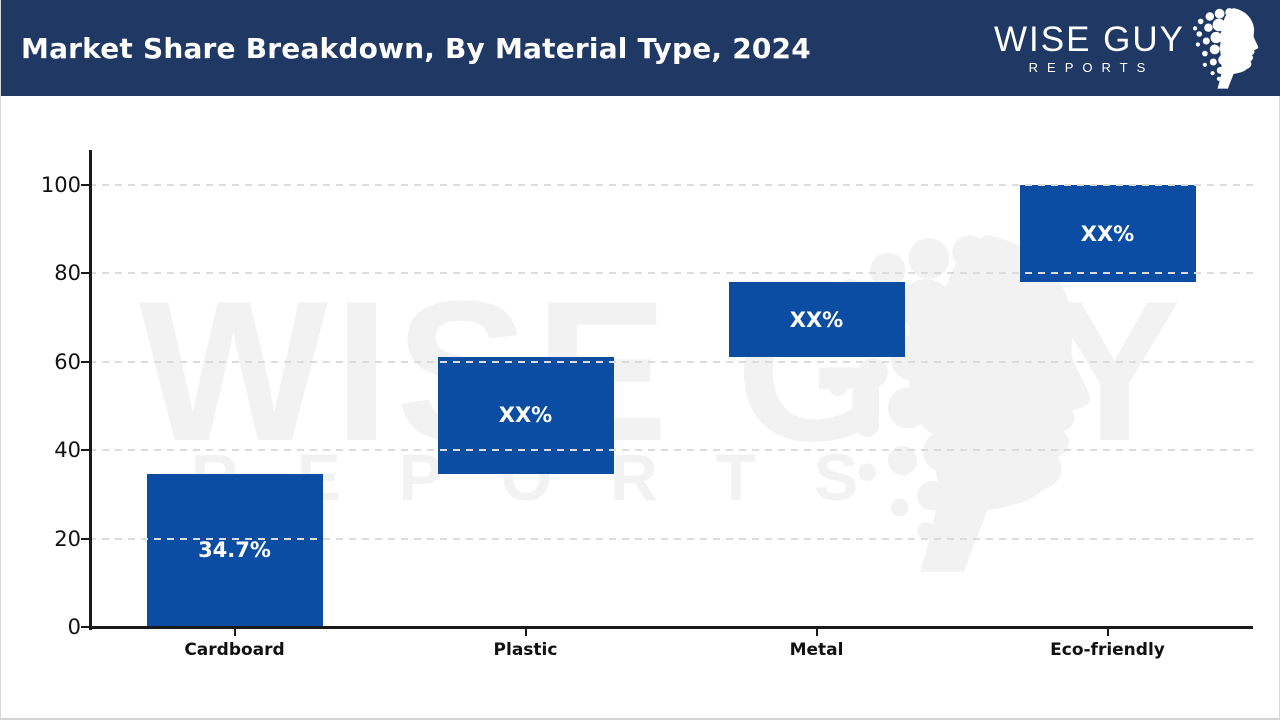 This screenshot has width=1280, height=720. Describe the element at coordinates (1089, 39) in the screenshot. I see `logo-wordmark: WISE GUY` at that location.